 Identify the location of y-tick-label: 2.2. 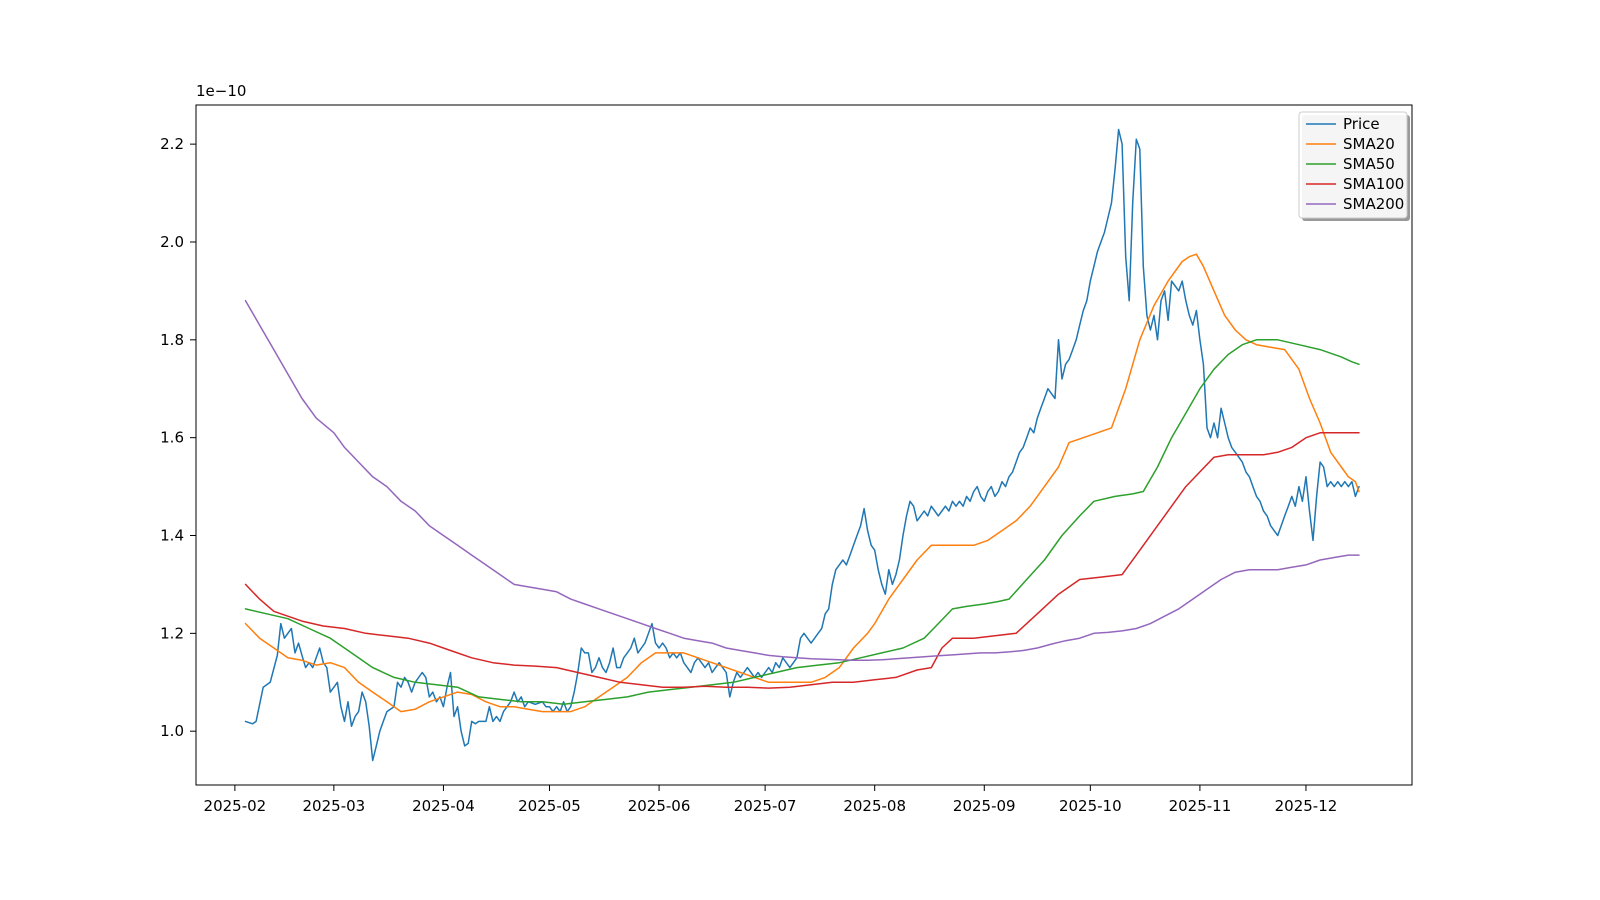
(172, 144).